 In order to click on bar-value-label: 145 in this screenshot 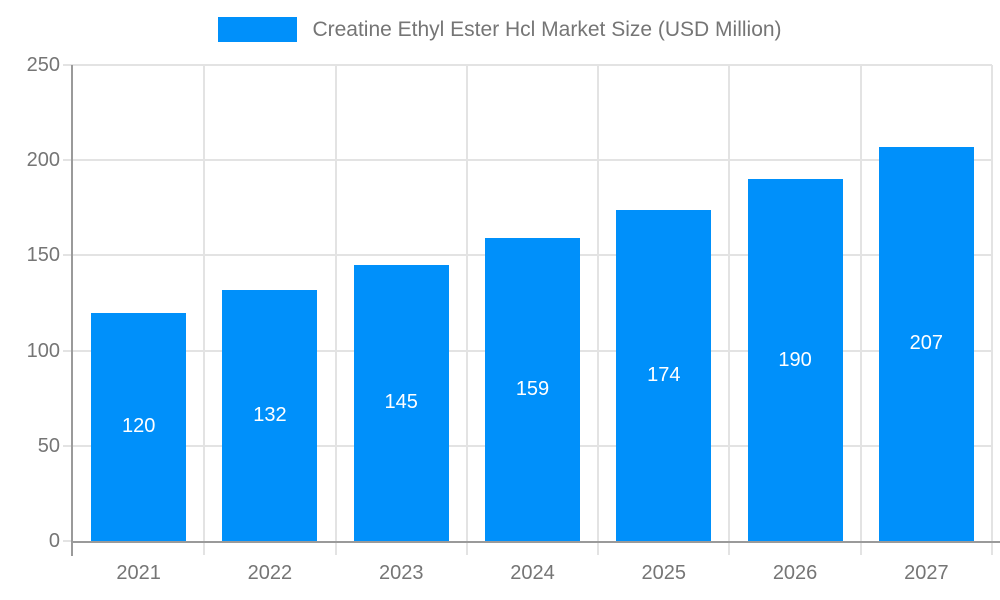, I will do `click(401, 402)`.